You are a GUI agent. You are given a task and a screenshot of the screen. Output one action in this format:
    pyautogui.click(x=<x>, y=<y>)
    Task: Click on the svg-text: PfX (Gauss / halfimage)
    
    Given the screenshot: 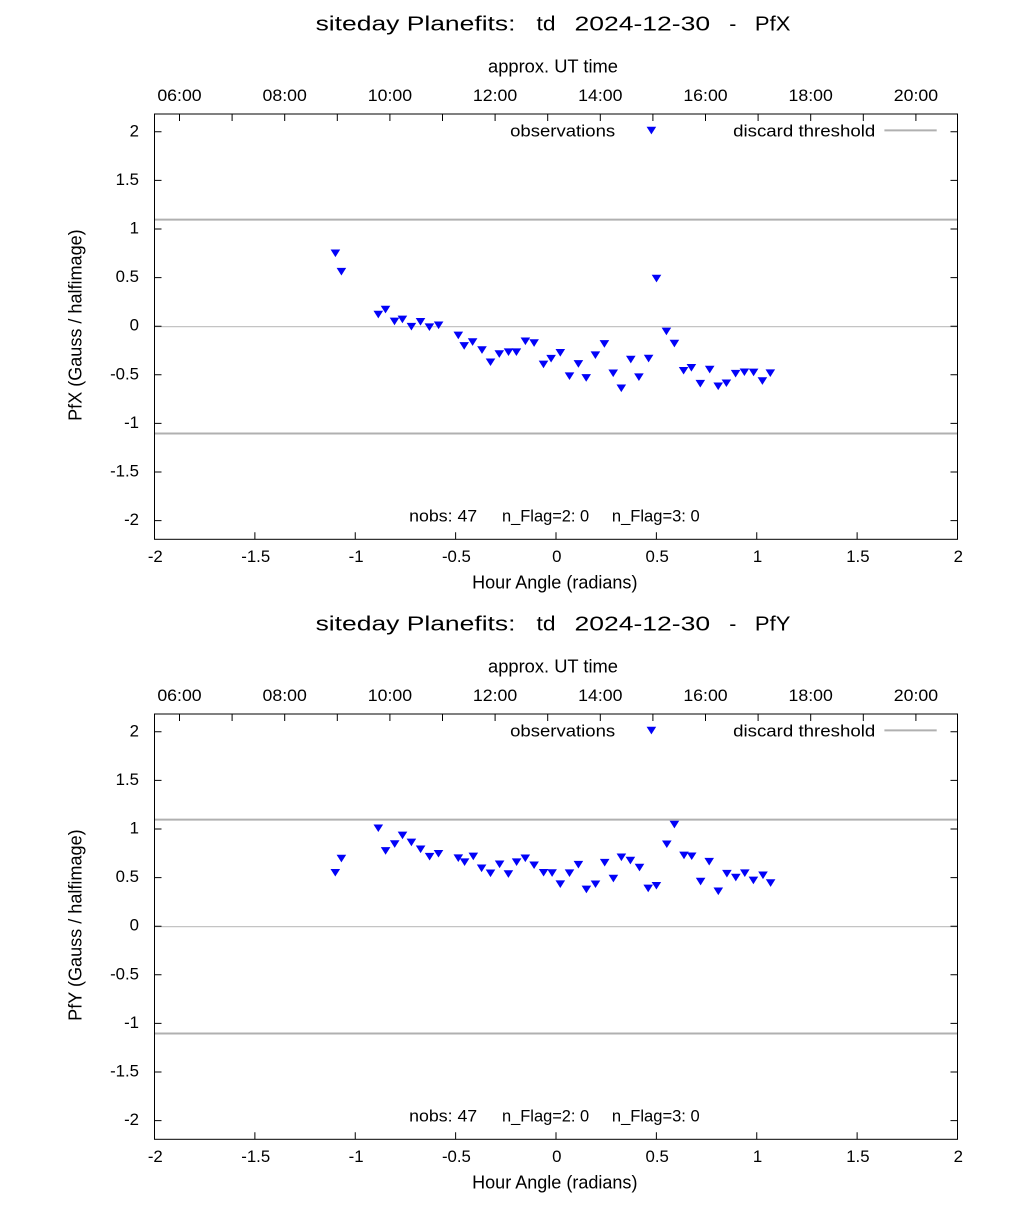 What is the action you would take?
    pyautogui.click(x=75, y=325)
    